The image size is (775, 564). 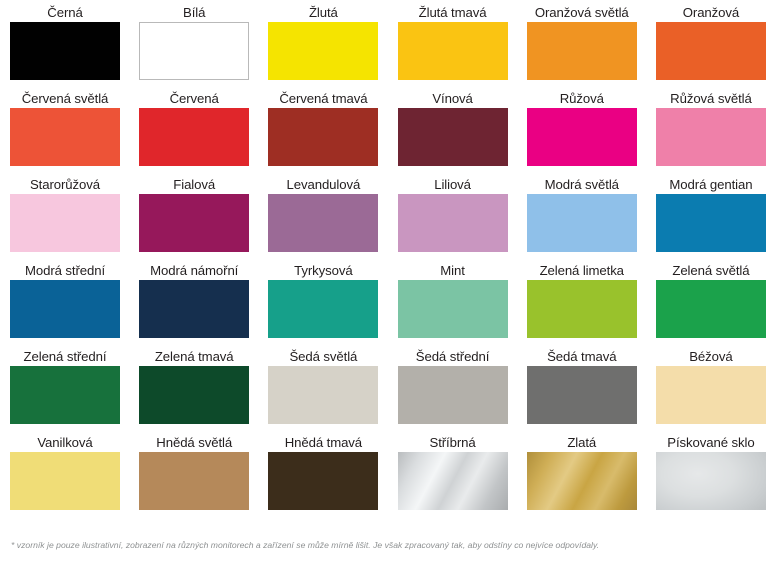 I want to click on swatch-label: Oranžová, so click(x=711, y=12).